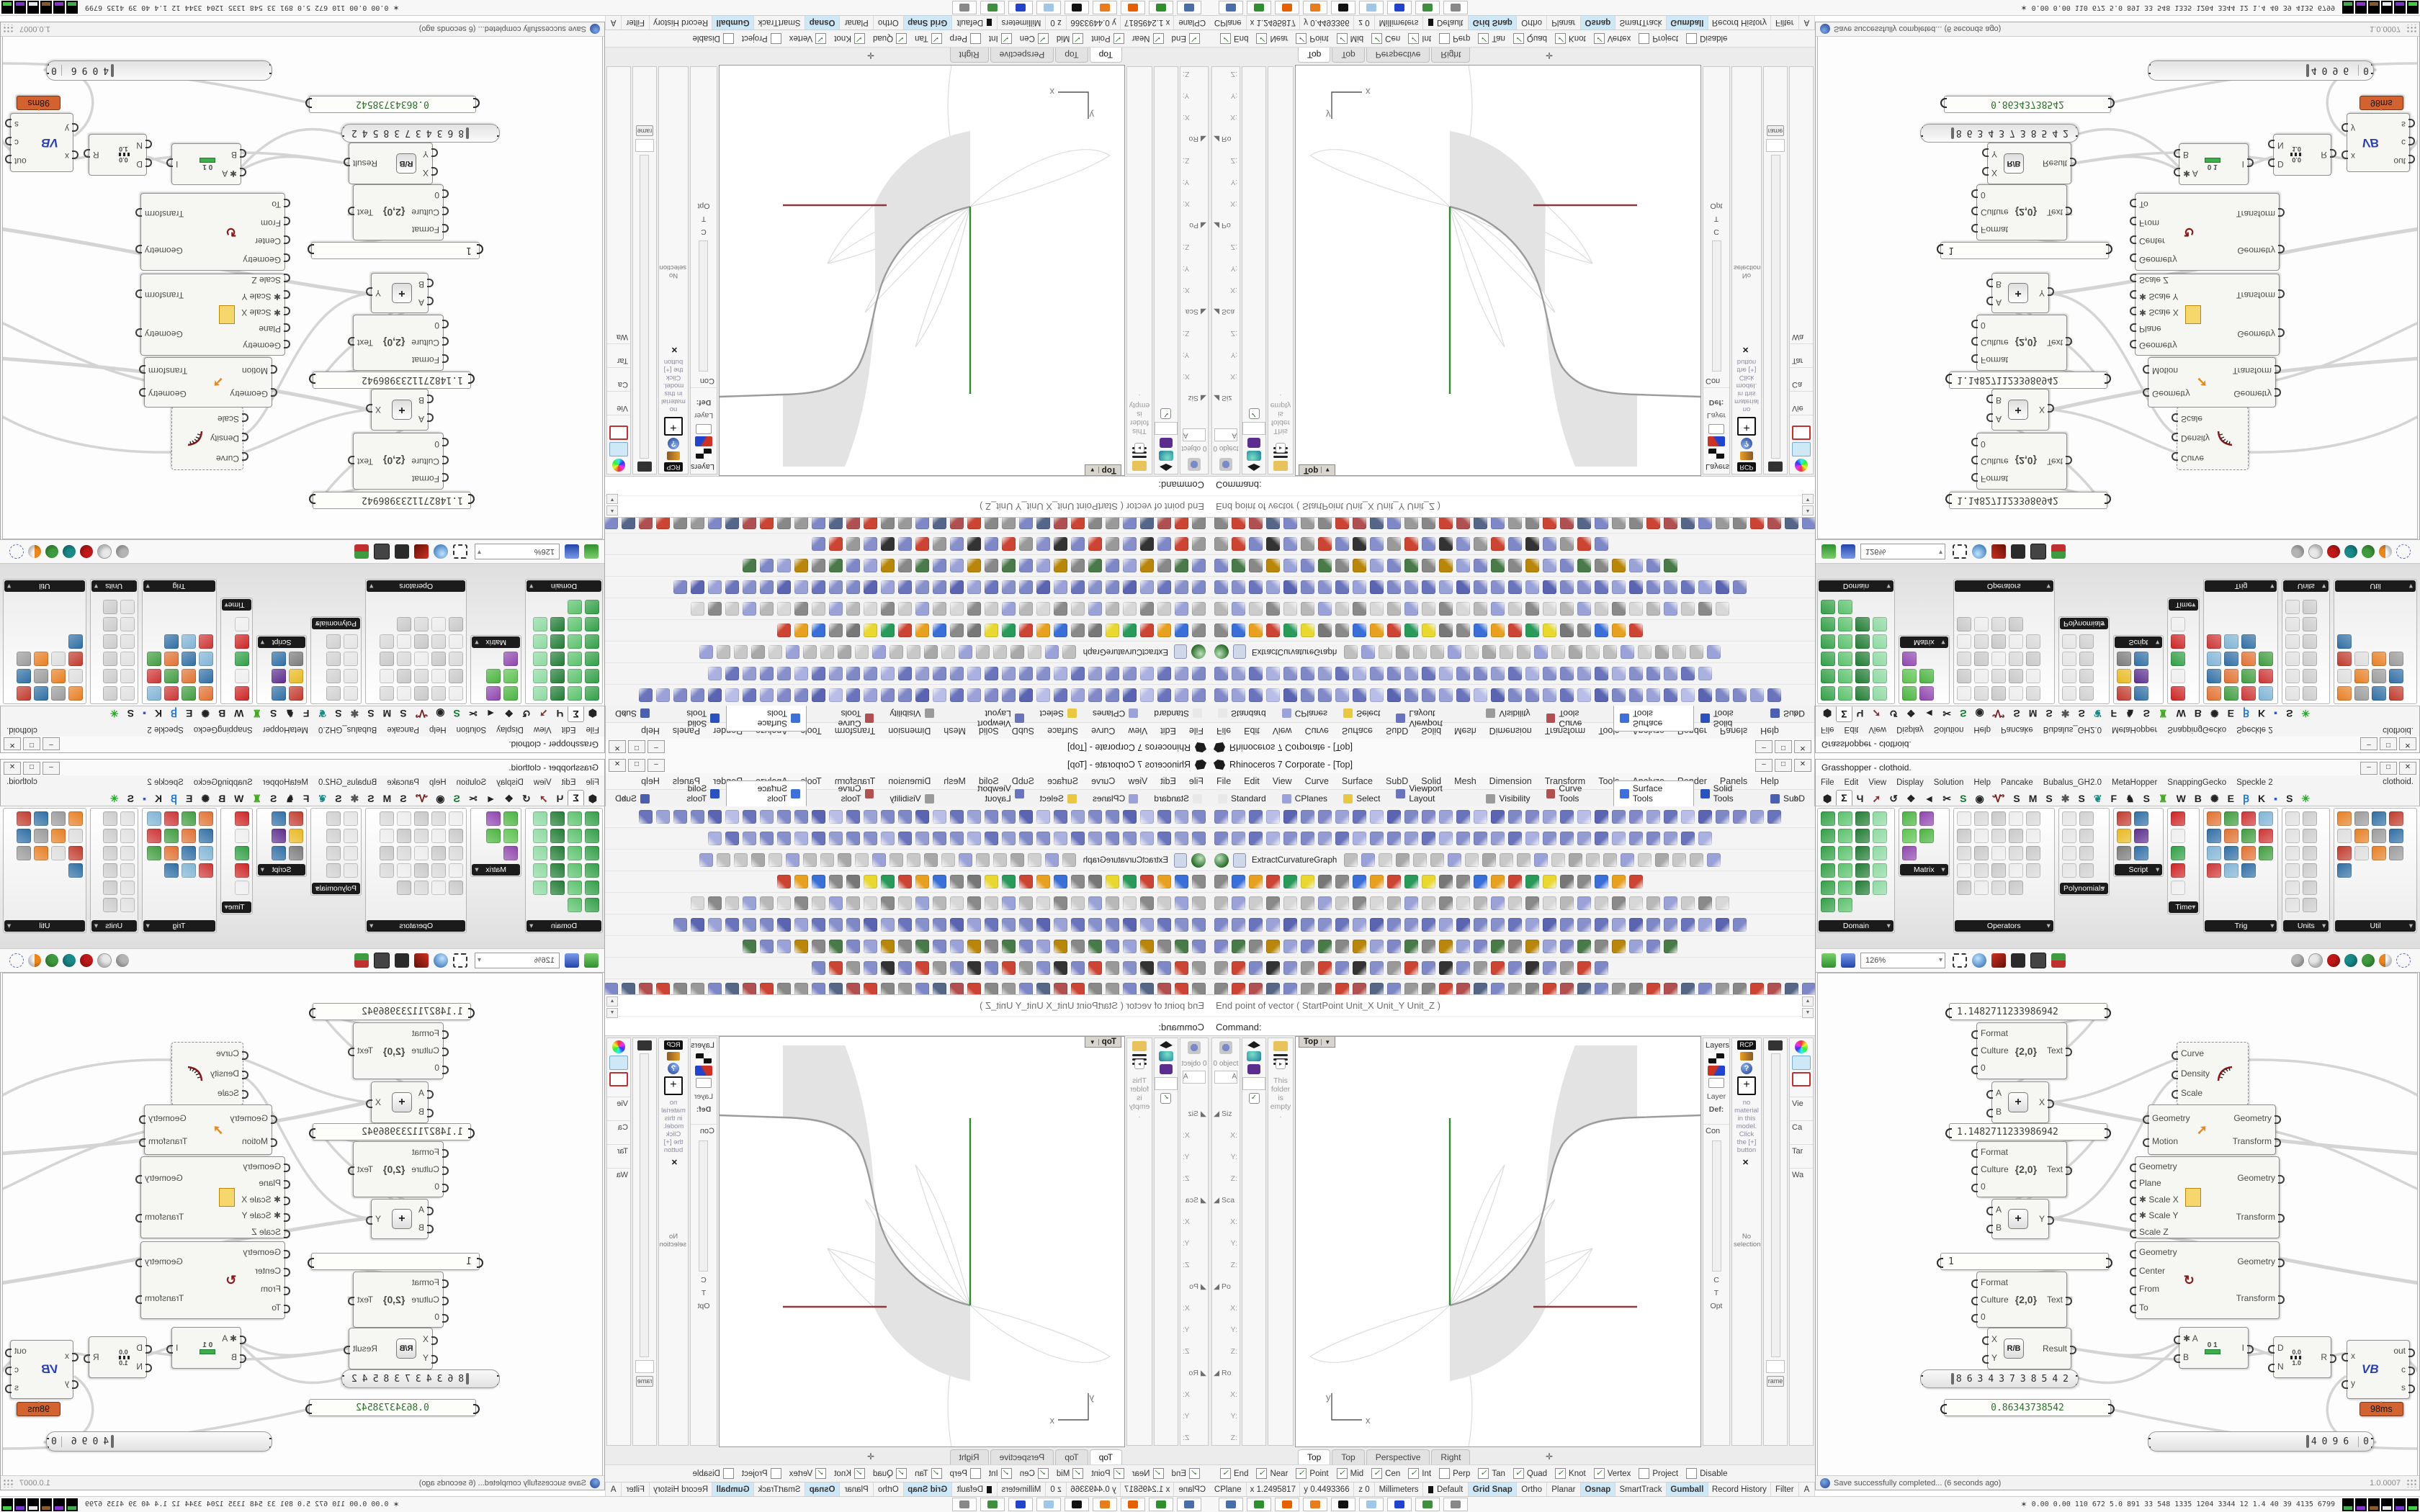 The height and width of the screenshot is (1512, 2420). Describe the element at coordinates (635, 1489) in the screenshot. I see `status-cell: Filter` at that location.